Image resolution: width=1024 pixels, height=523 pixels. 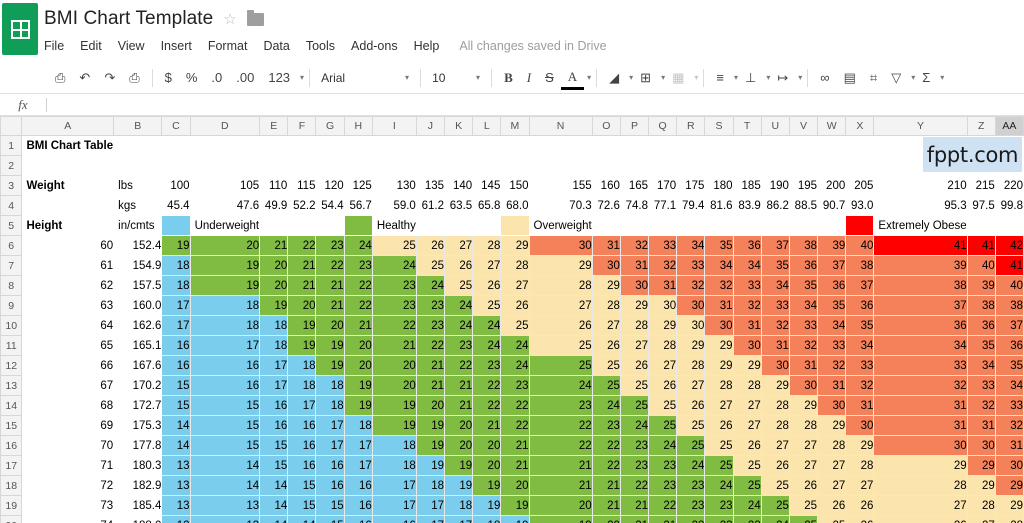 I want to click on grid-cell: 99.8, so click(x=1011, y=205).